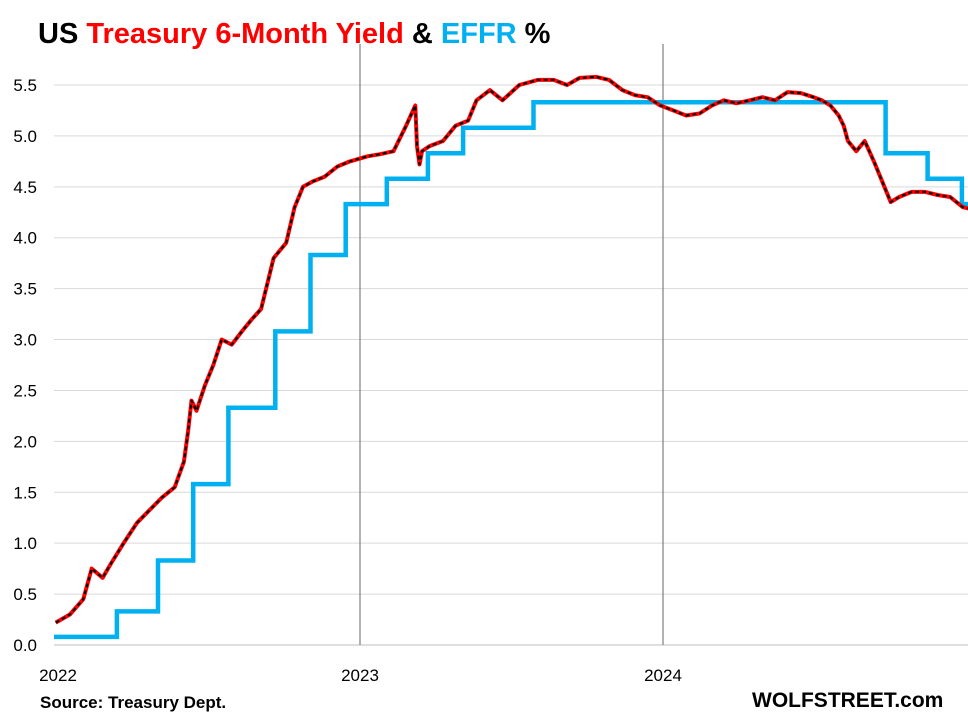  Describe the element at coordinates (848, 700) in the screenshot. I see `brand-watermark: WOLFSTREET.com` at that location.